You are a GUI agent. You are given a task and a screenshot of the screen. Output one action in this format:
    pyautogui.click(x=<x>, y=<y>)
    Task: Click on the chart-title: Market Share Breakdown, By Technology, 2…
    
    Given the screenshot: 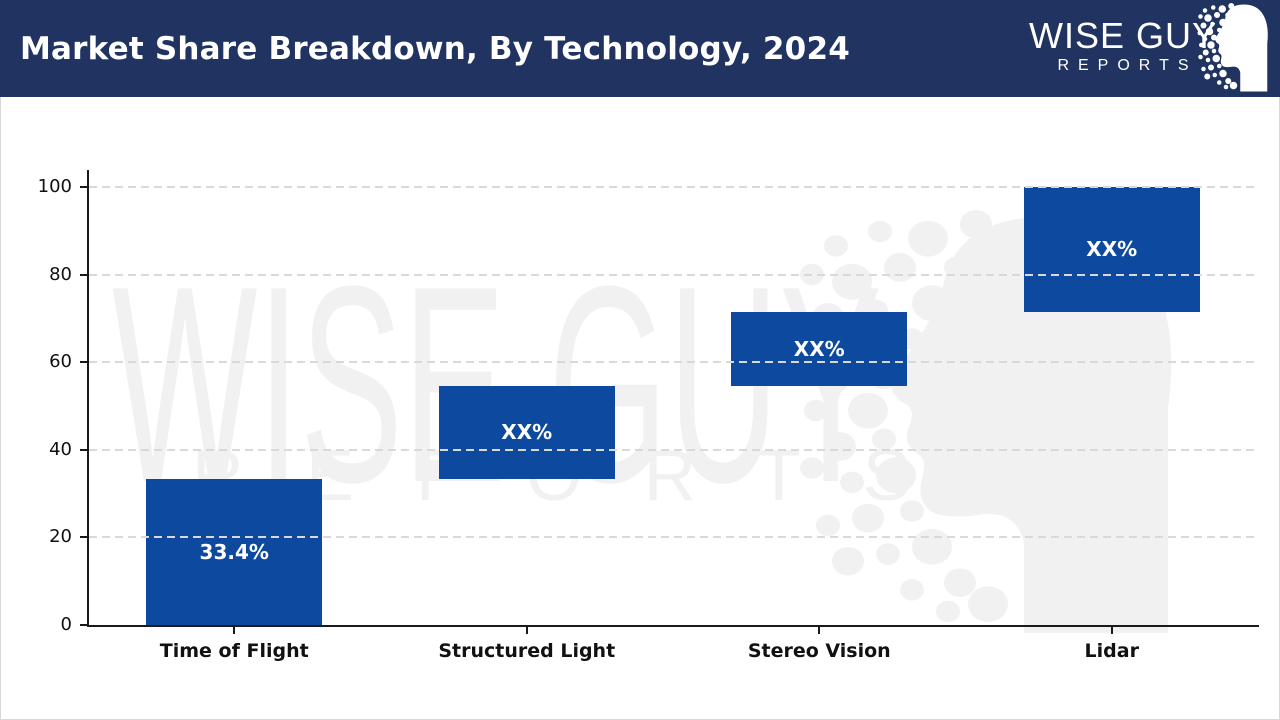 What is the action you would take?
    pyautogui.click(x=435, y=48)
    